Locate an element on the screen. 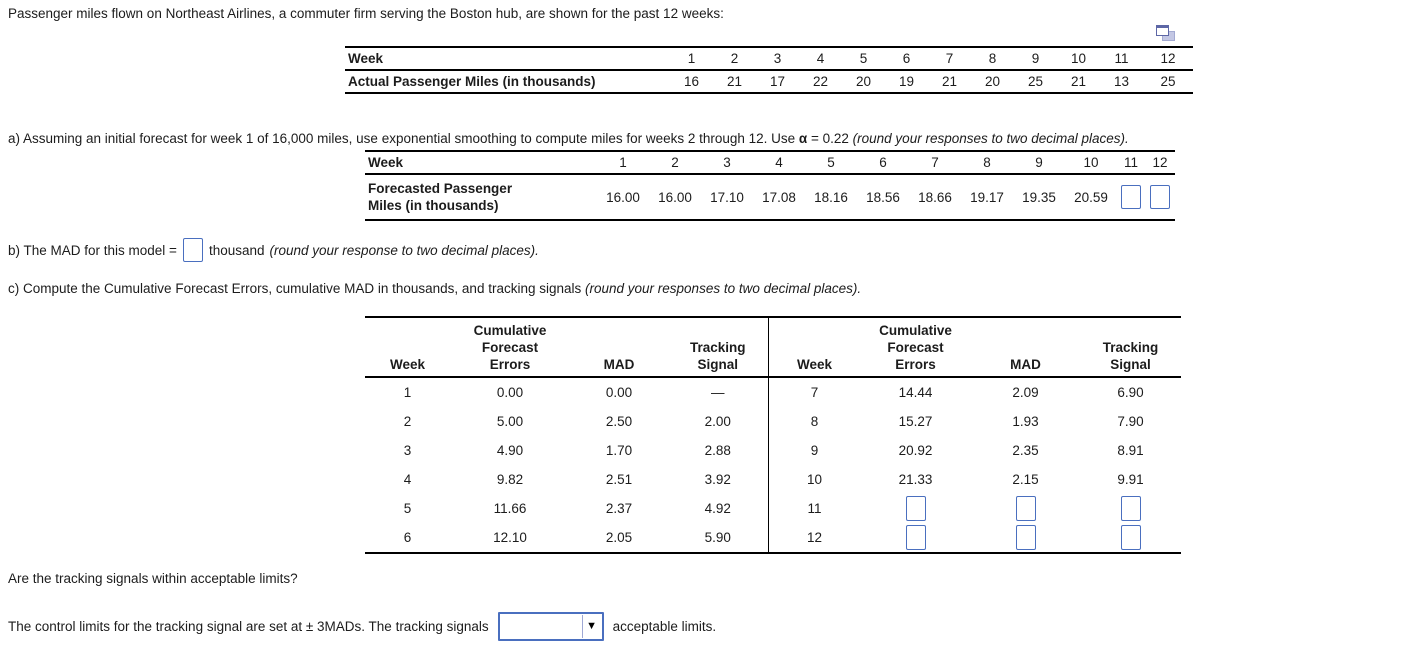  mad-week-12-input is located at coordinates (1025, 537).